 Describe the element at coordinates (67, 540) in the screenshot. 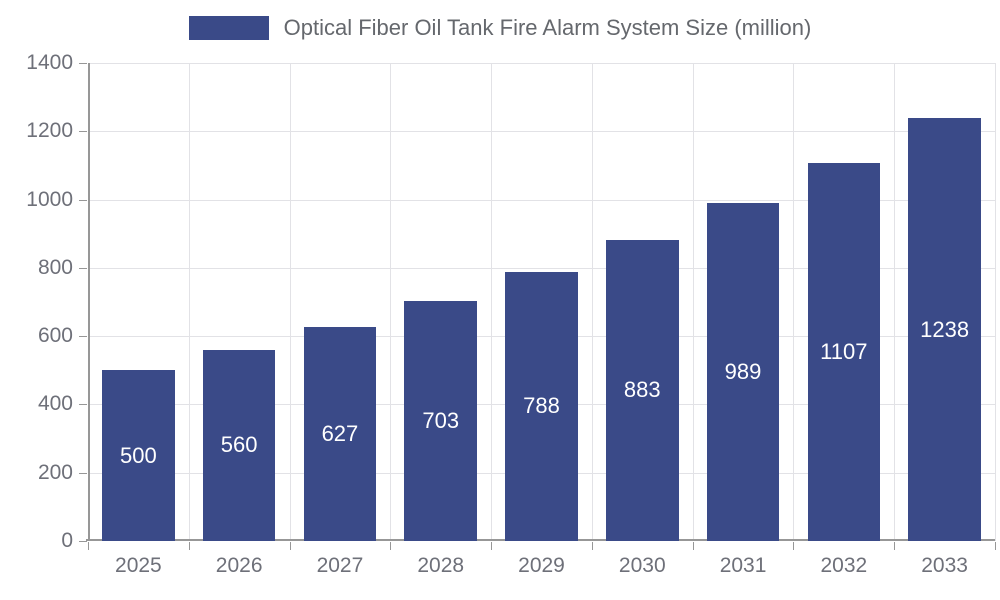

I see `y-axis-label: 0` at that location.